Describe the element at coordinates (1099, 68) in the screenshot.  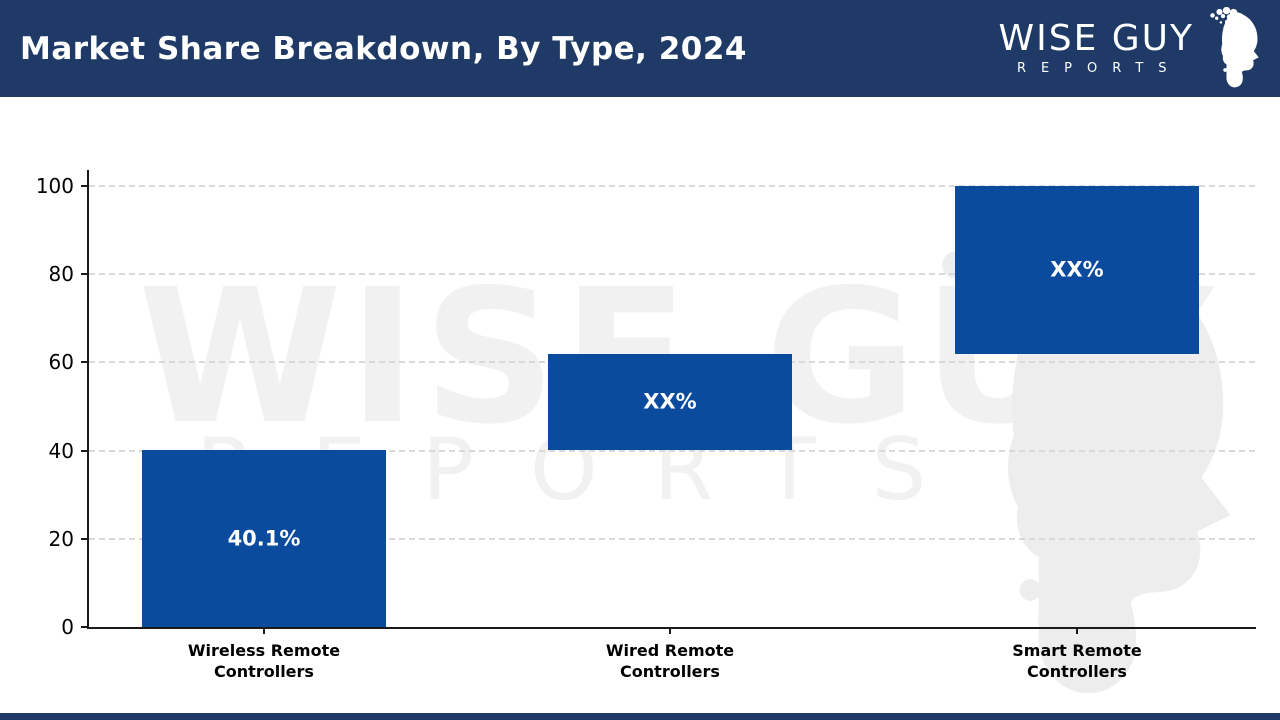
I see `brand-subtitle: REPORTS` at that location.